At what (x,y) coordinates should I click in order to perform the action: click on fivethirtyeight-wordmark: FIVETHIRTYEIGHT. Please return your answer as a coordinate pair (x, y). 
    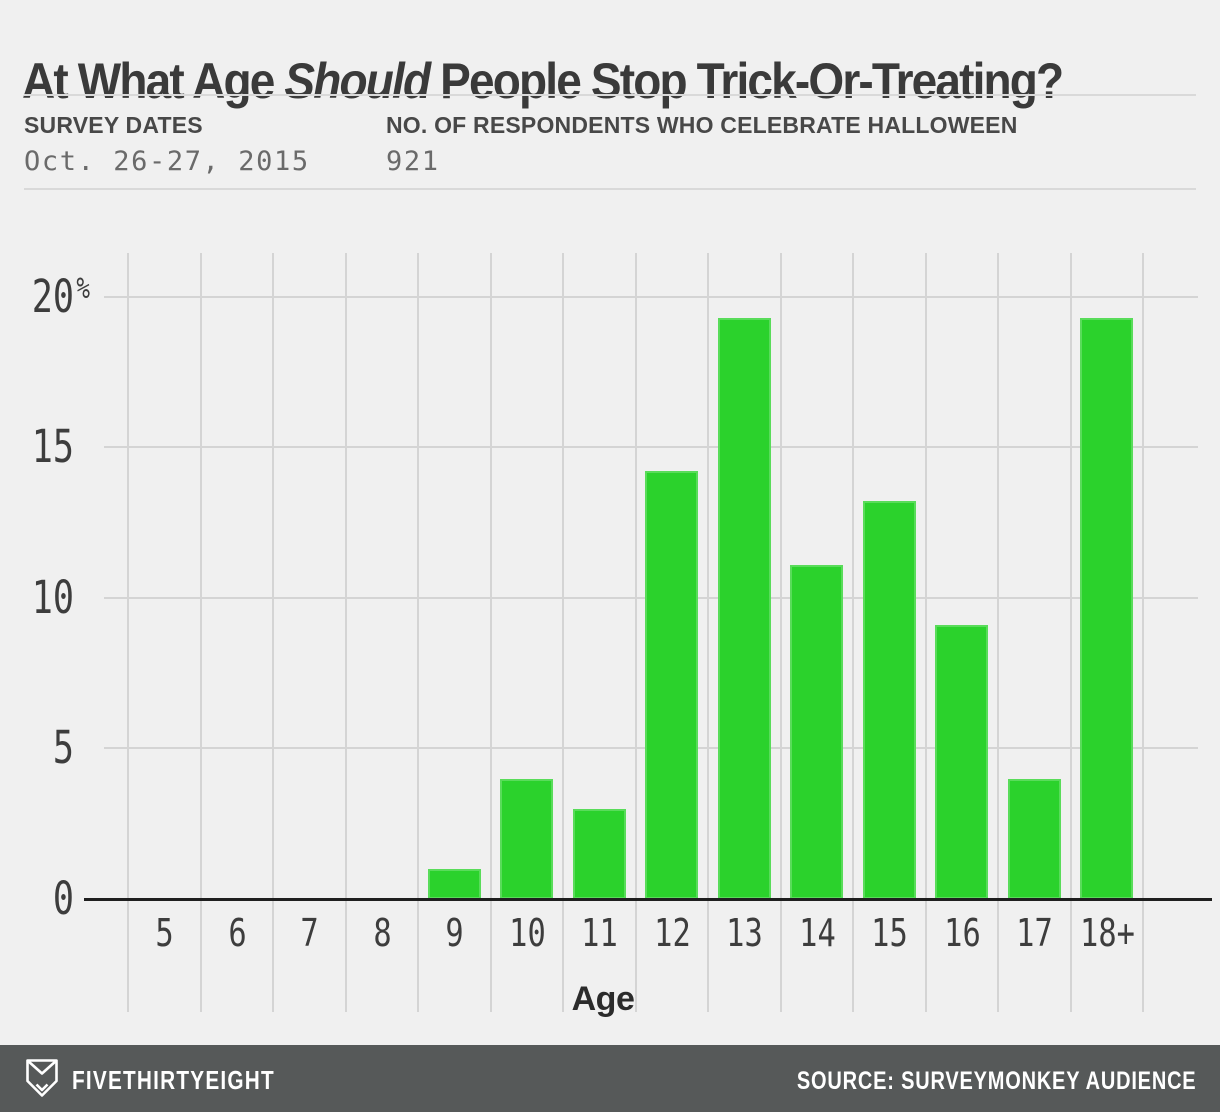
    Looking at the image, I should click on (173, 1080).